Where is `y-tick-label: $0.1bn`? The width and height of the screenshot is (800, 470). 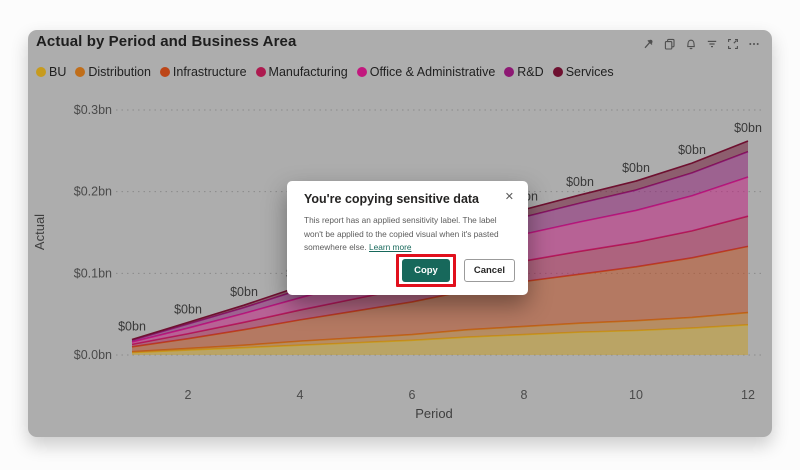
y-tick-label: $0.1bn is located at coordinates (93, 273).